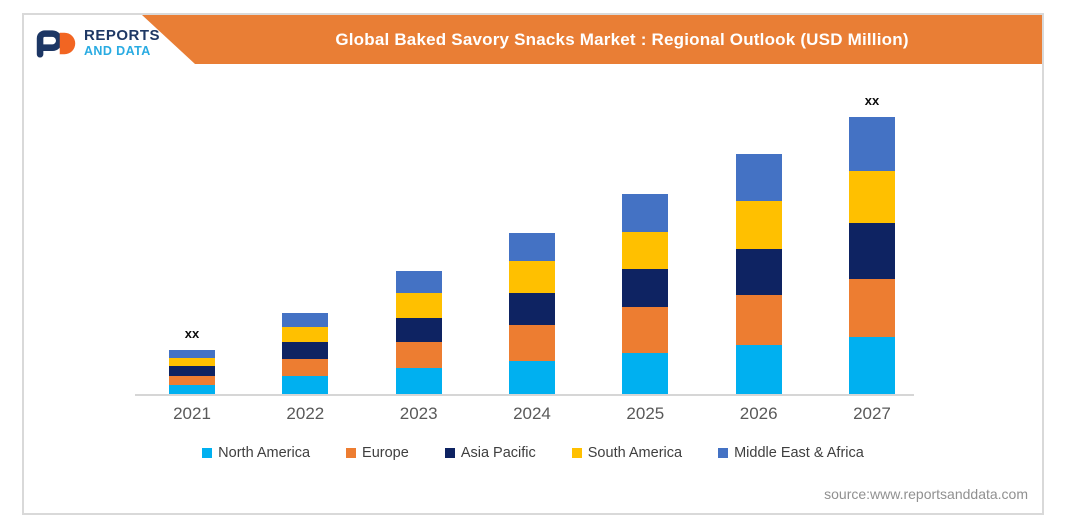 The width and height of the screenshot is (1066, 528). What do you see at coordinates (56, 43) in the screenshot?
I see `reports-and-data-logo-icon` at bounding box center [56, 43].